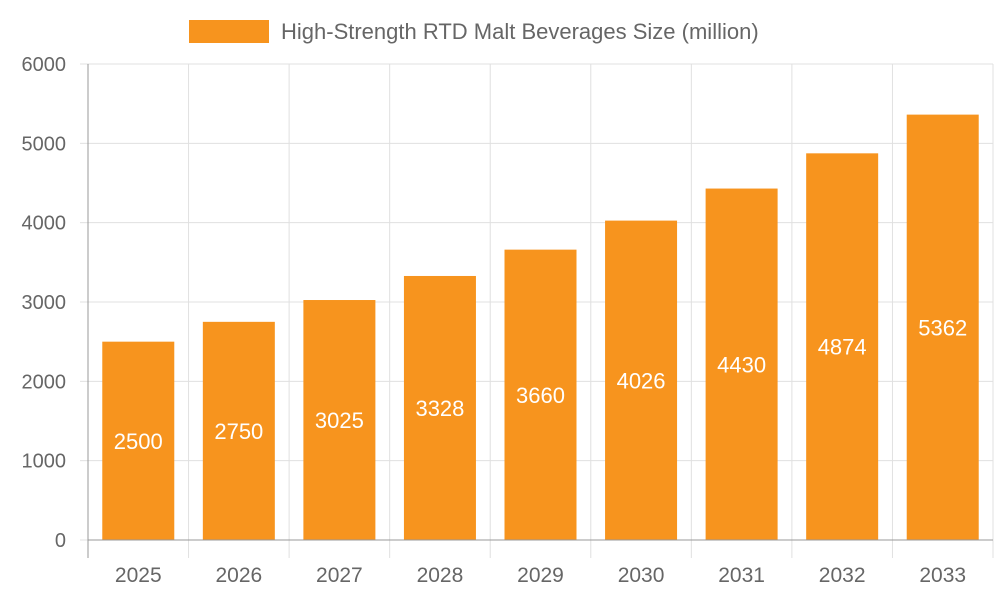  What do you see at coordinates (440, 575) in the screenshot?
I see `x-tick-label: 2028` at bounding box center [440, 575].